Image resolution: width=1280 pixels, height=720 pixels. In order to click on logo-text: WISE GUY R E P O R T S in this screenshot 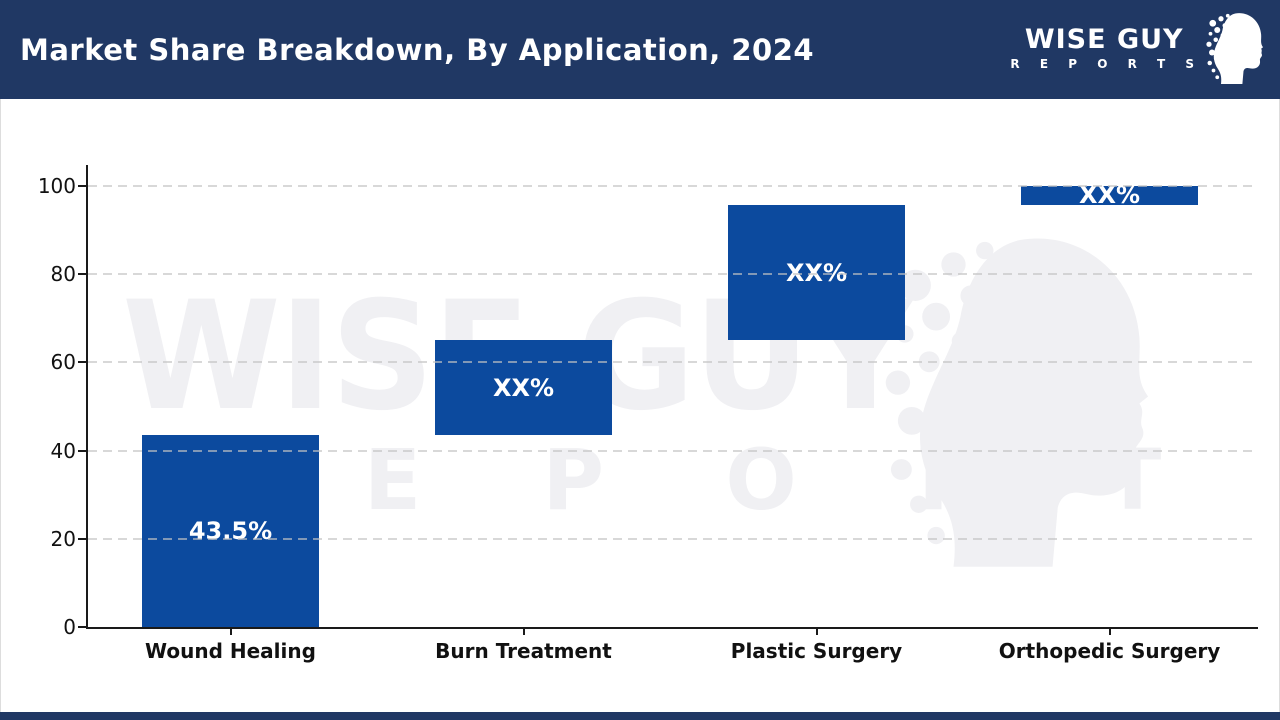, I will do `click(1104, 48)`.